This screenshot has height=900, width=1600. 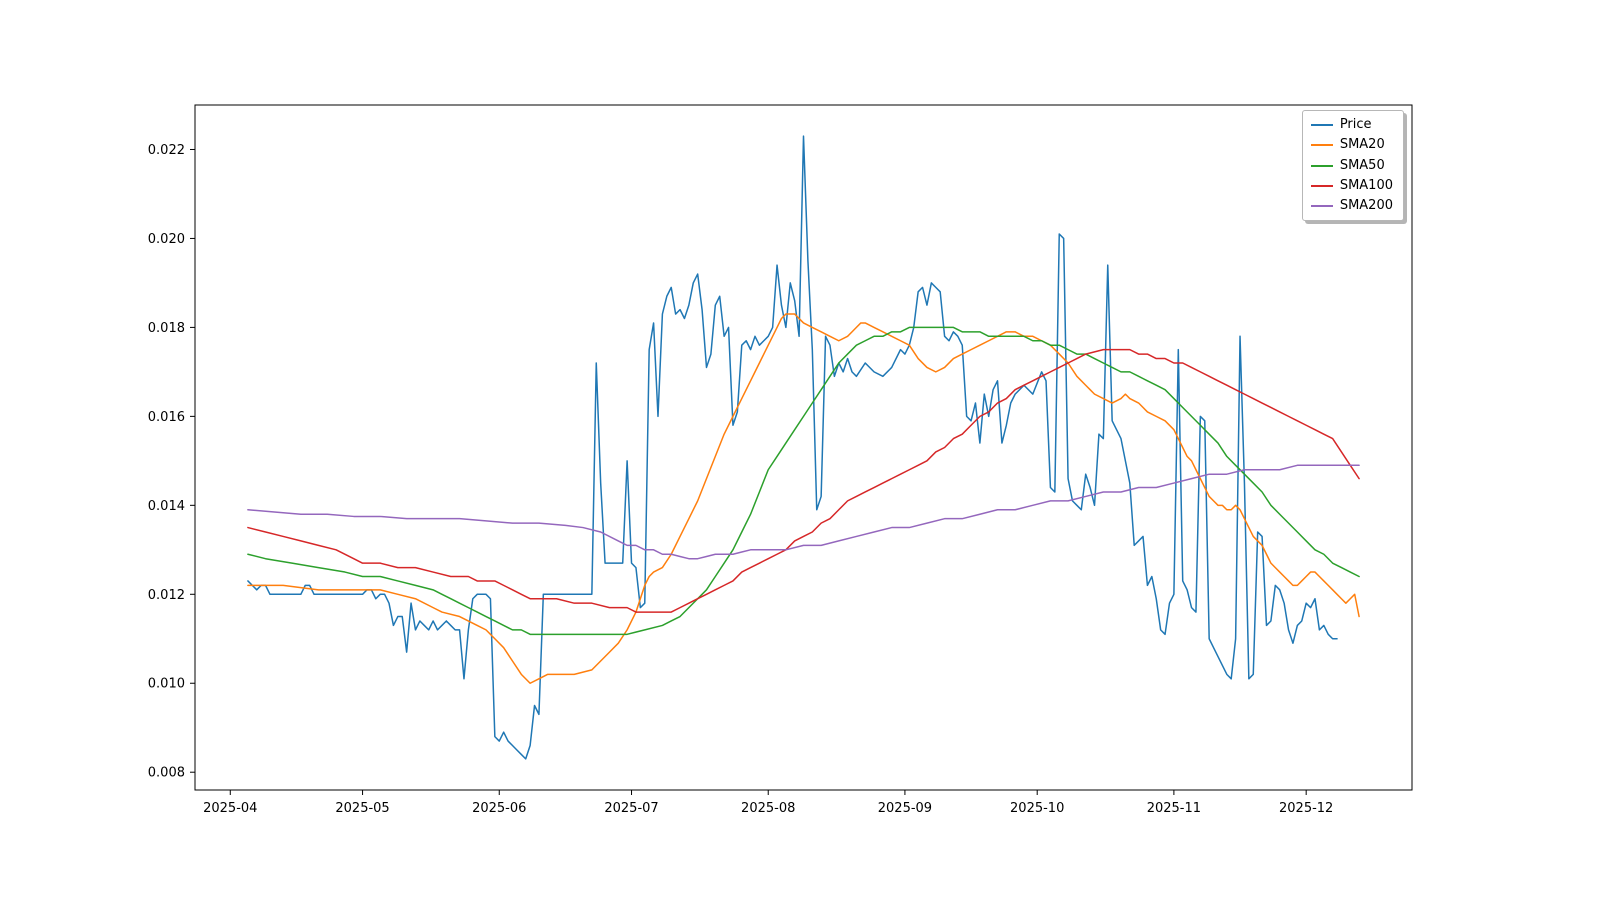 I want to click on legend-label-sma20: SMA20, so click(x=1362, y=145).